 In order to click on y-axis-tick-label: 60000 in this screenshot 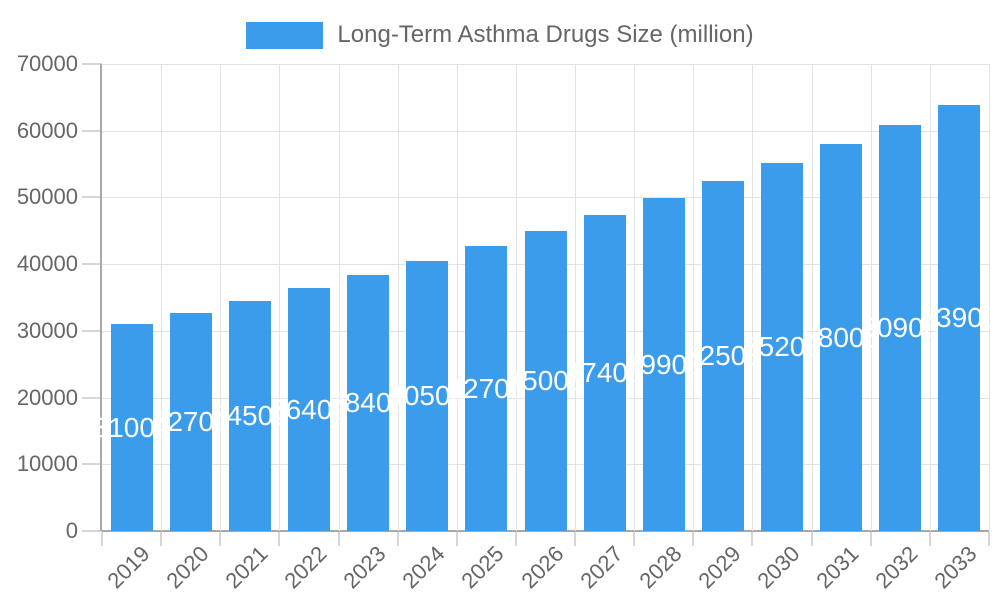, I will do `click(47, 130)`.